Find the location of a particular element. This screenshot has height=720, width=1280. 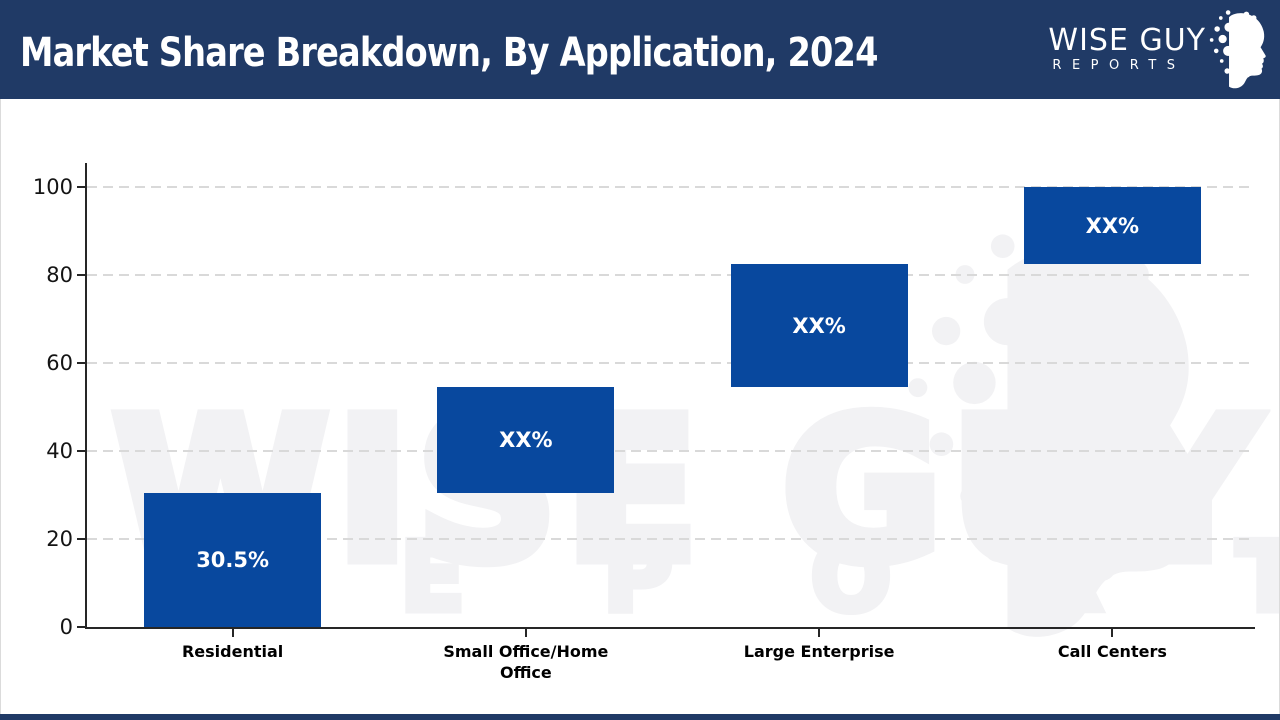

x-category-label: Large Enterprise is located at coordinates (819, 651).